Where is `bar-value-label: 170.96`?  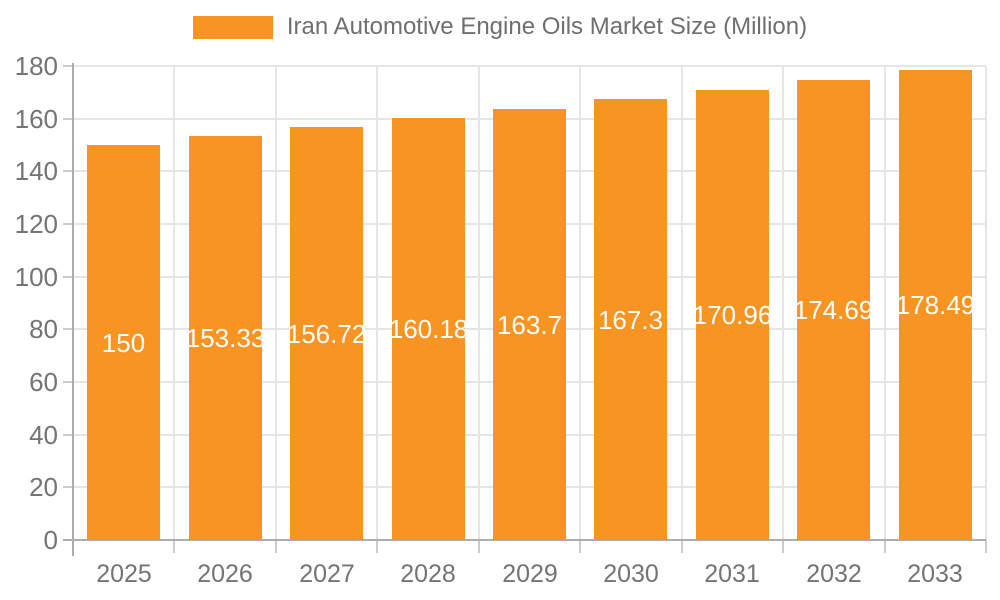 bar-value-label: 170.96 is located at coordinates (732, 315).